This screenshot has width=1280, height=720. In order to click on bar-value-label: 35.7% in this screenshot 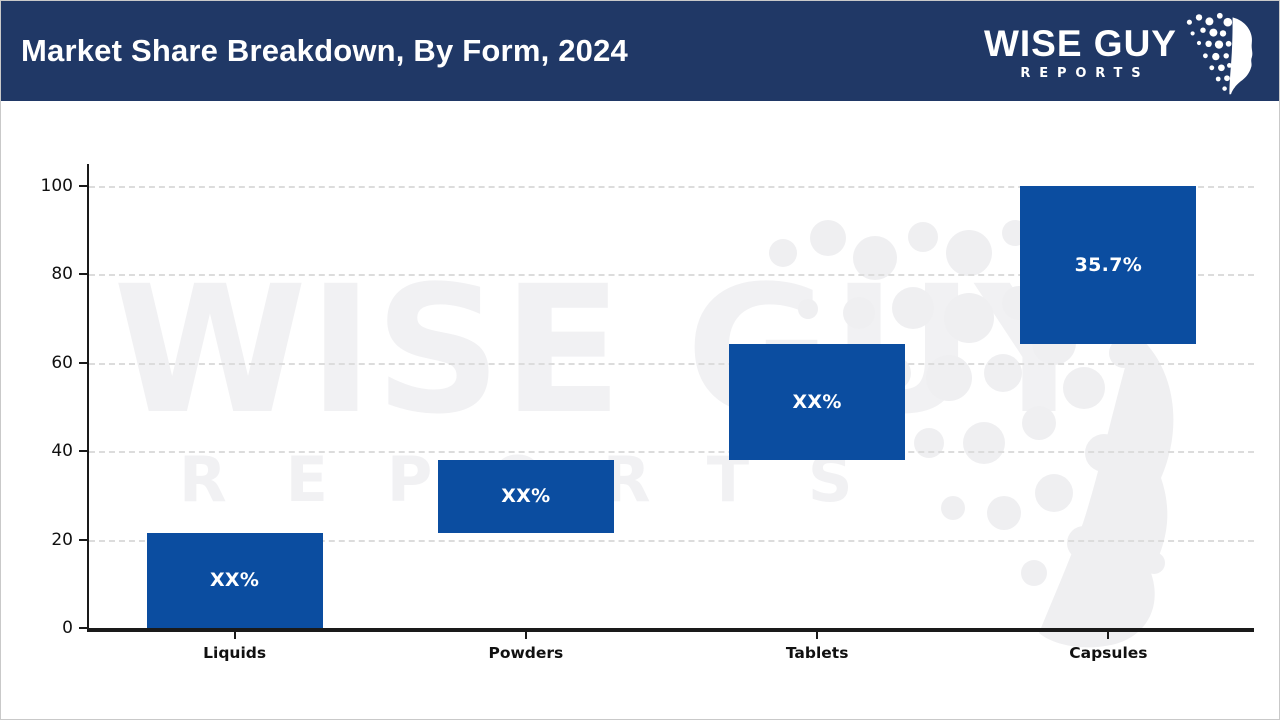, I will do `click(1108, 264)`.